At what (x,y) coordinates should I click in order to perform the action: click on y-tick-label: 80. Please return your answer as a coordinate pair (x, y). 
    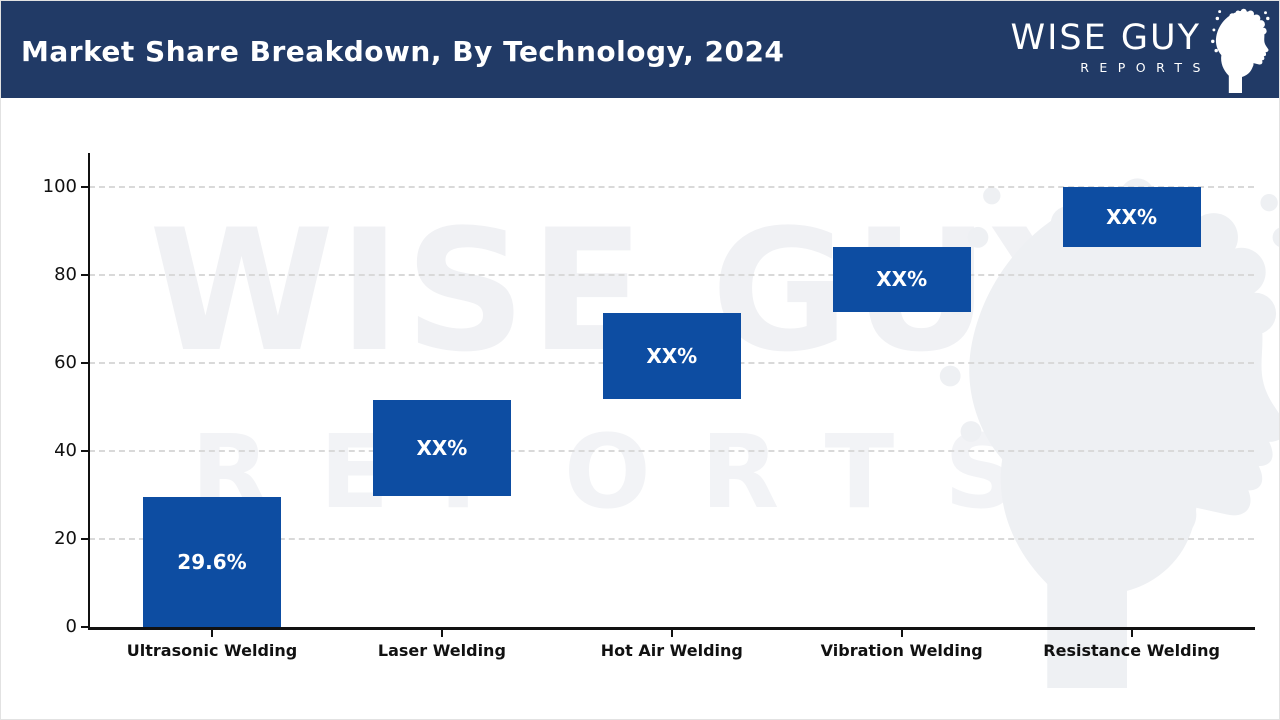
    Looking at the image, I should click on (65, 274).